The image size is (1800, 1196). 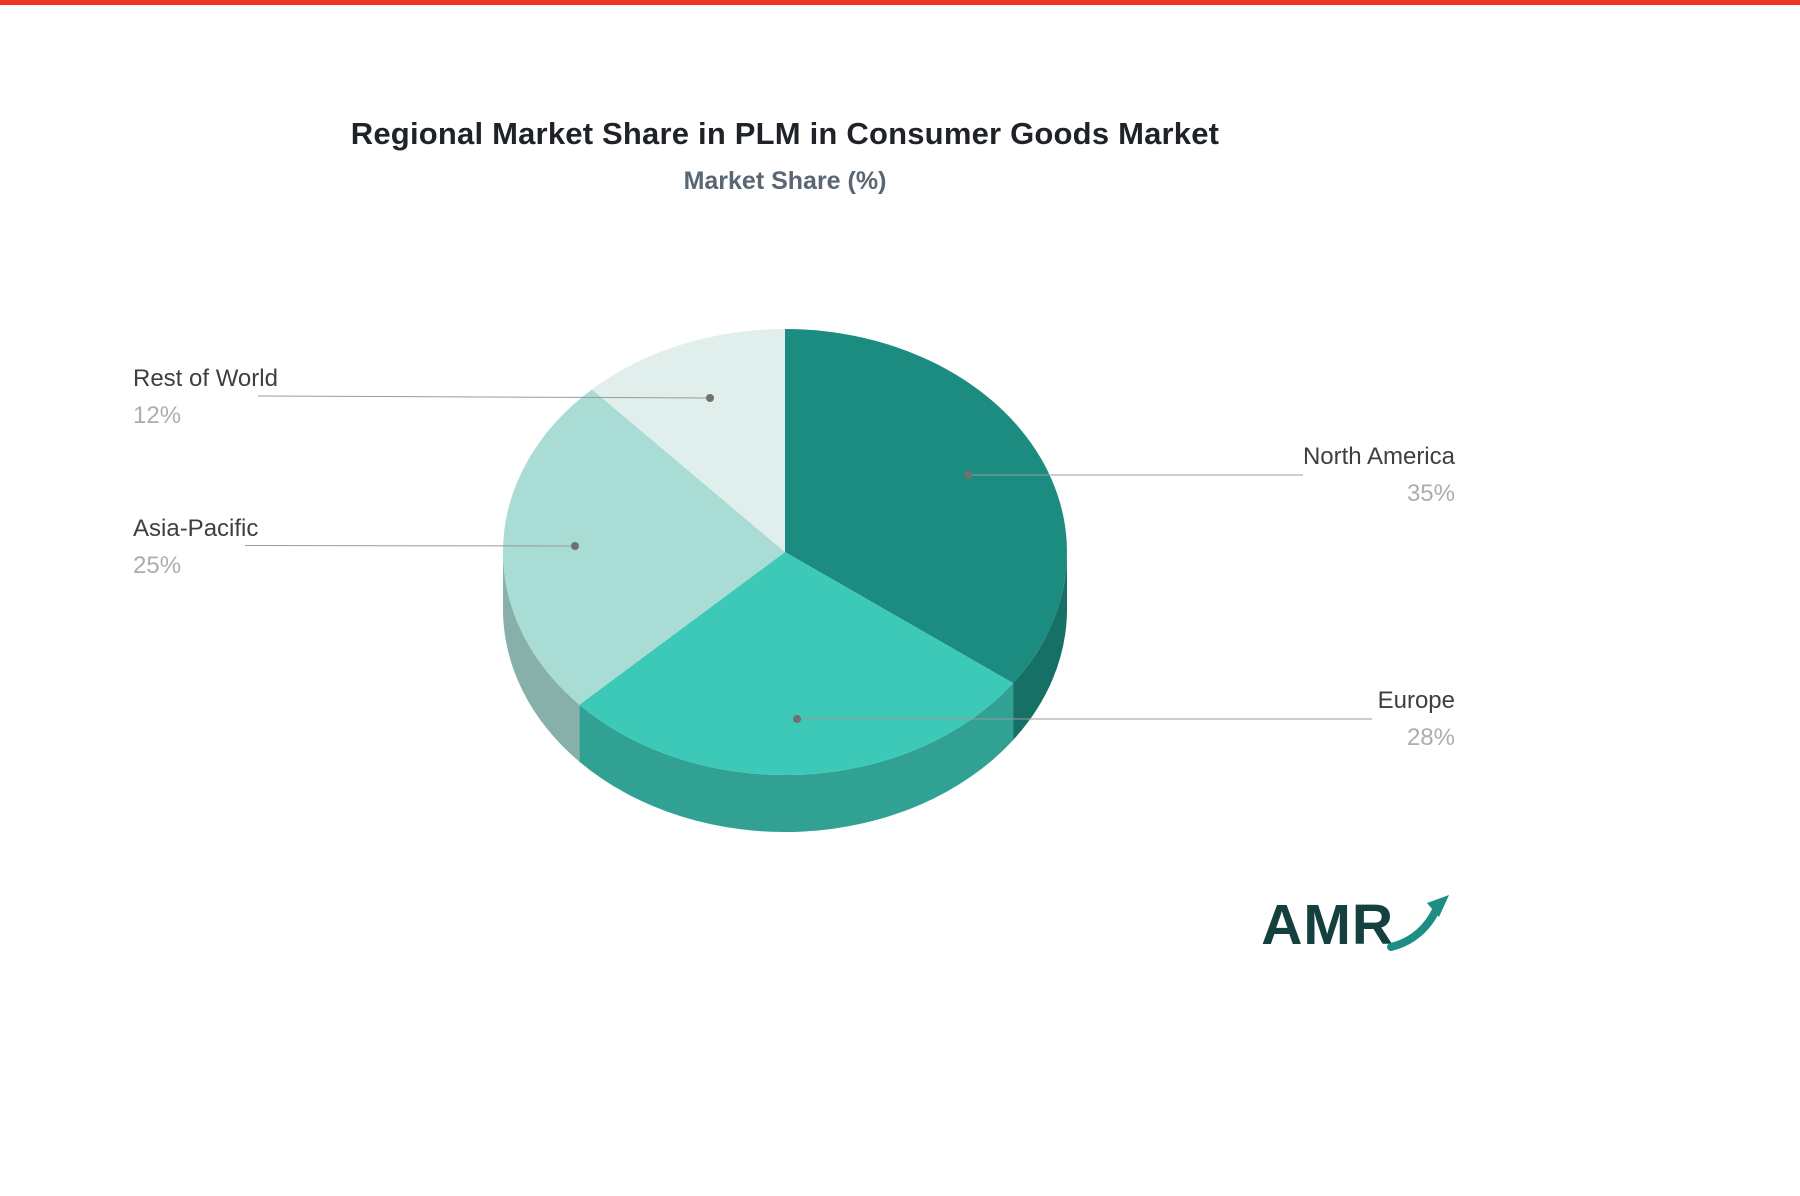 I want to click on slice-label-name: Europe, so click(x=1416, y=700).